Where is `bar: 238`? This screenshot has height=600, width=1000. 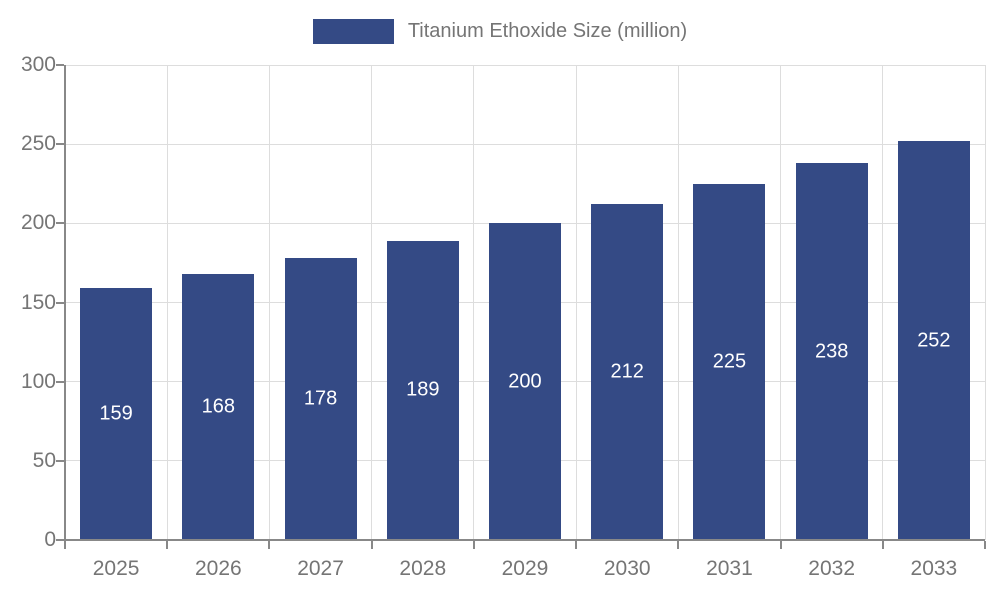
bar: 238 is located at coordinates (831, 351).